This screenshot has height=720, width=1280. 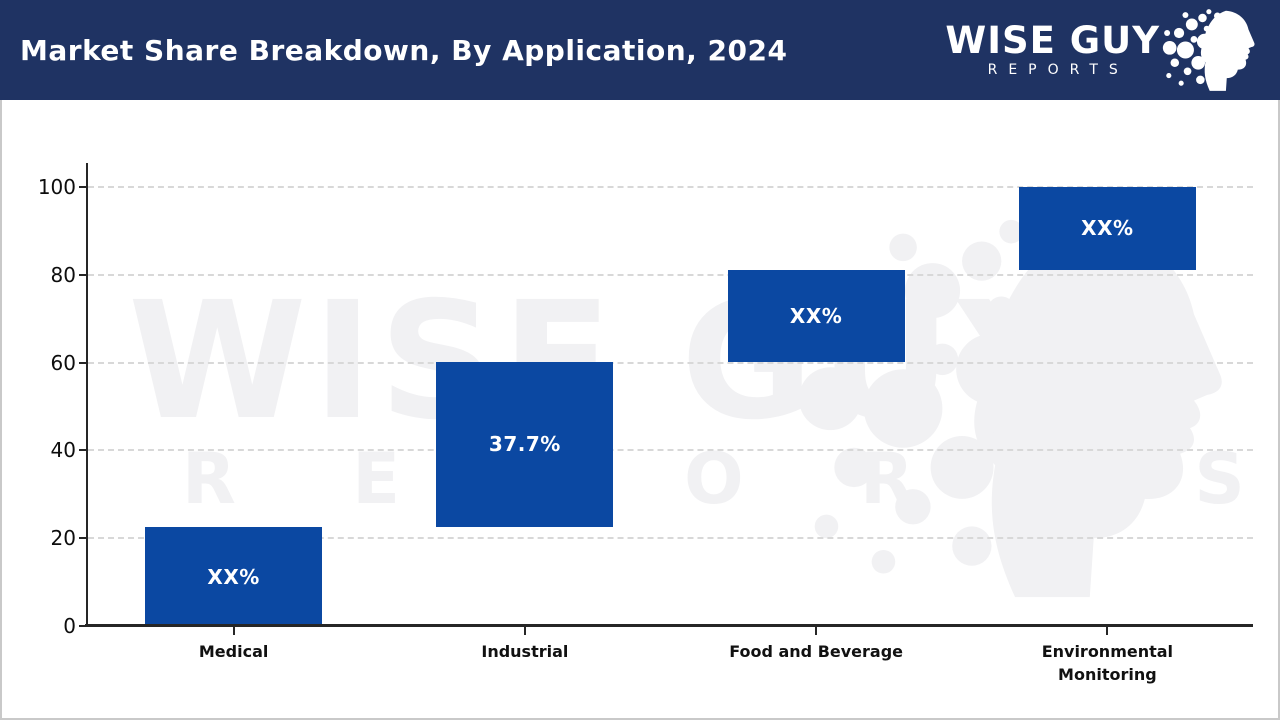 I want to click on brand-wordmark: WISE GUY REPORTS, so click(x=1052, y=48).